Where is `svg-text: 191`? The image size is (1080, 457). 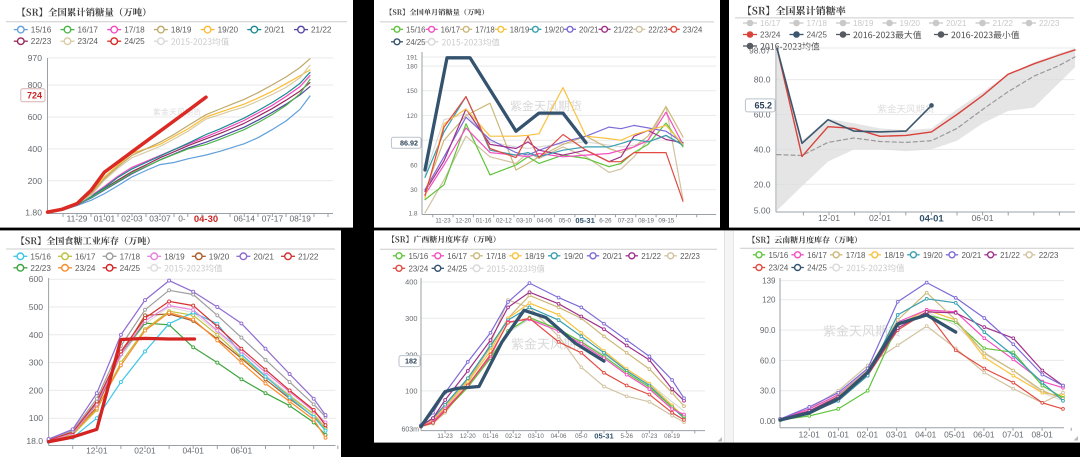
svg-text: 191 is located at coordinates (412, 57).